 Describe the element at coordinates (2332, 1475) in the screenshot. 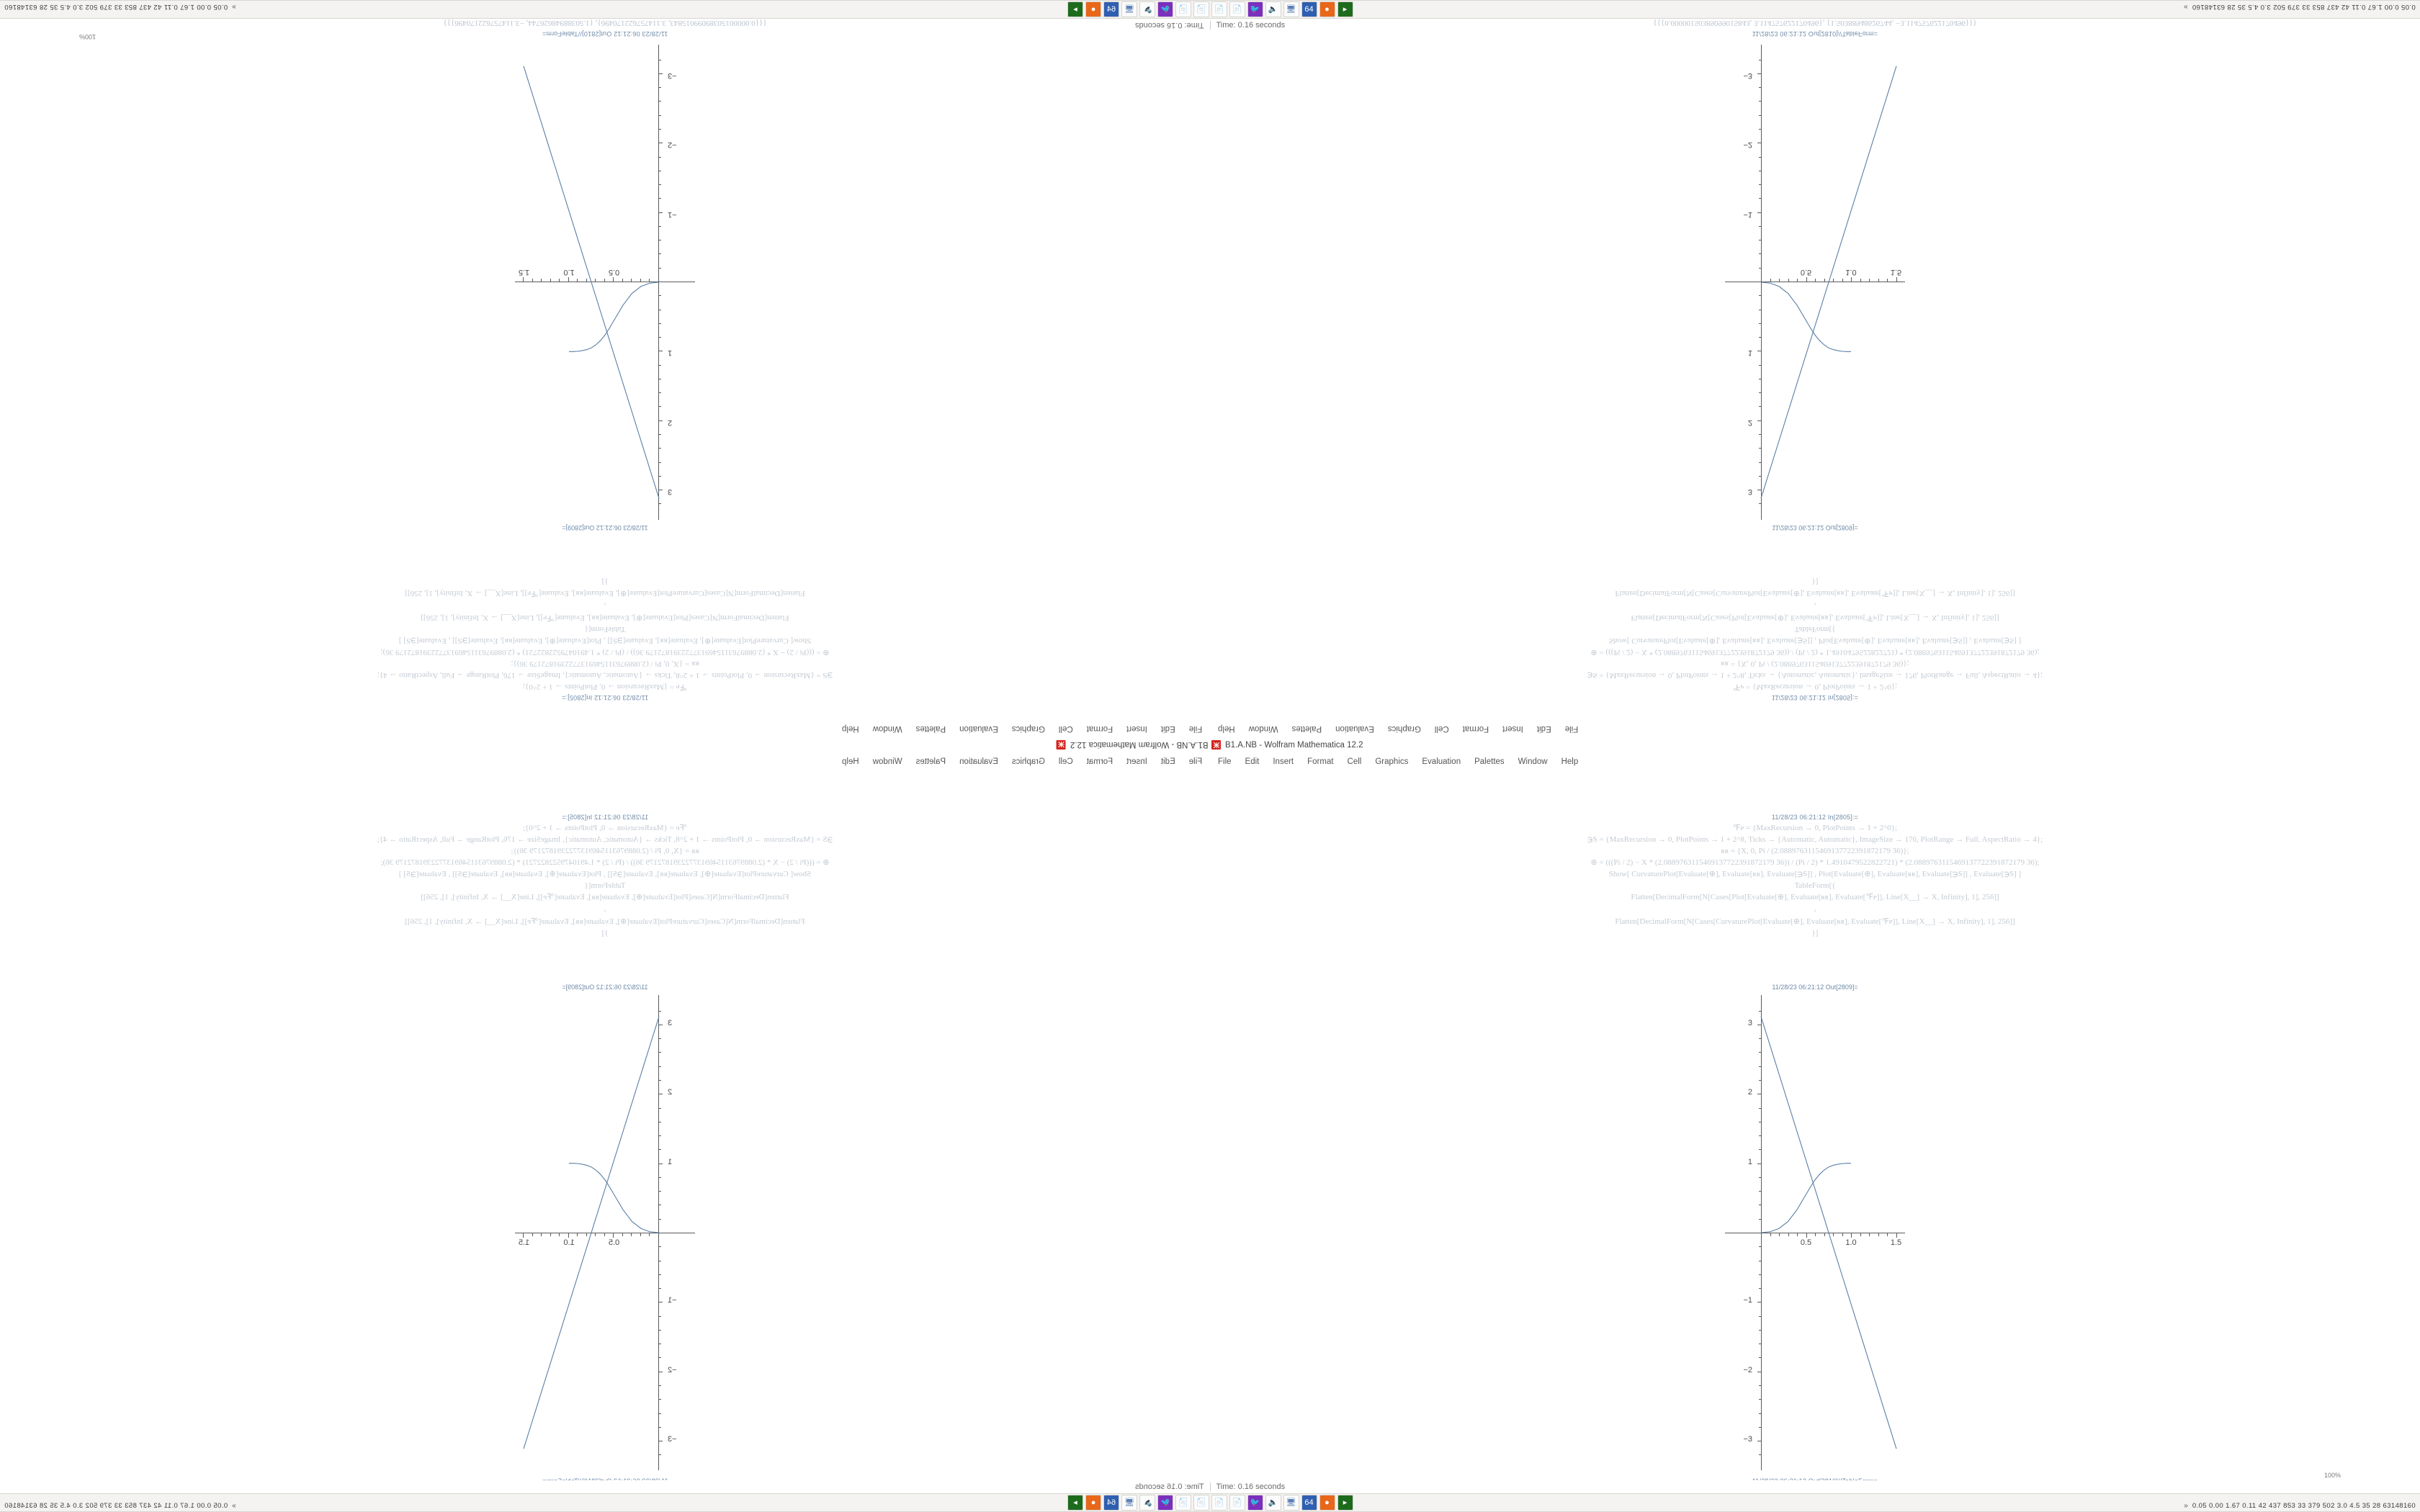

I see `zoom-level-label: 100%` at that location.